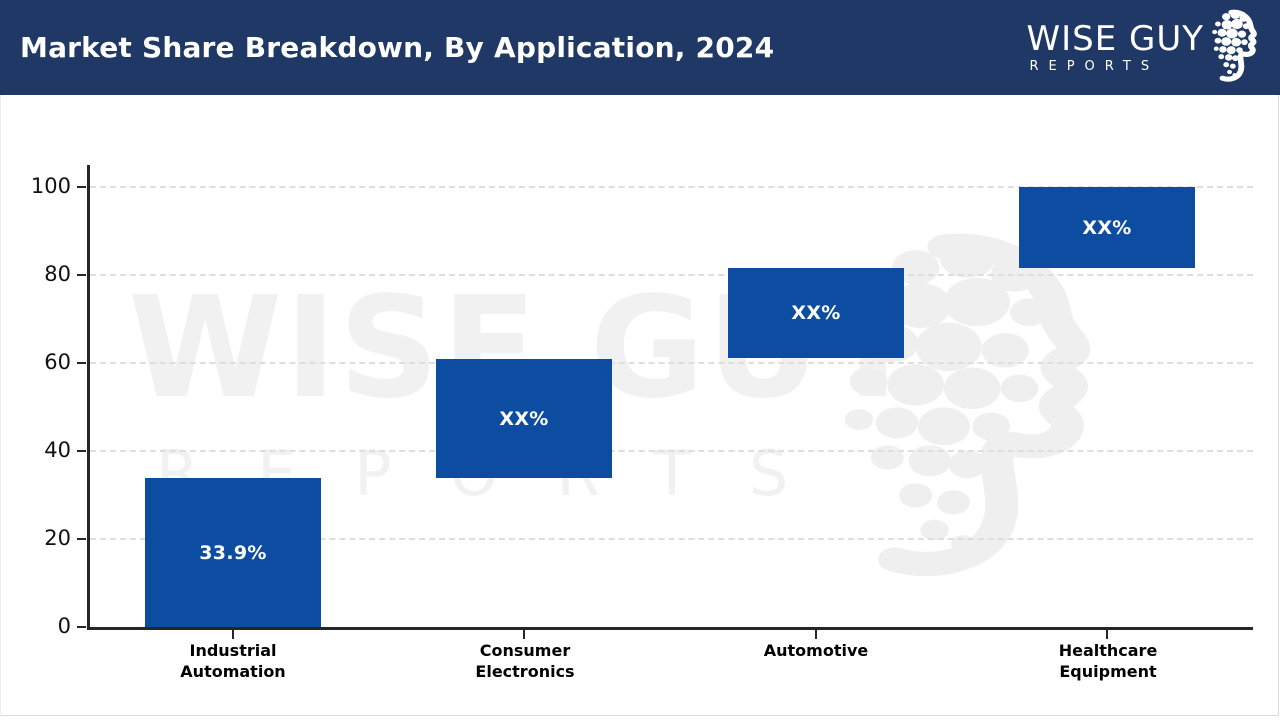 The width and height of the screenshot is (1280, 720). What do you see at coordinates (57, 362) in the screenshot?
I see `y-tick-label: 60` at bounding box center [57, 362].